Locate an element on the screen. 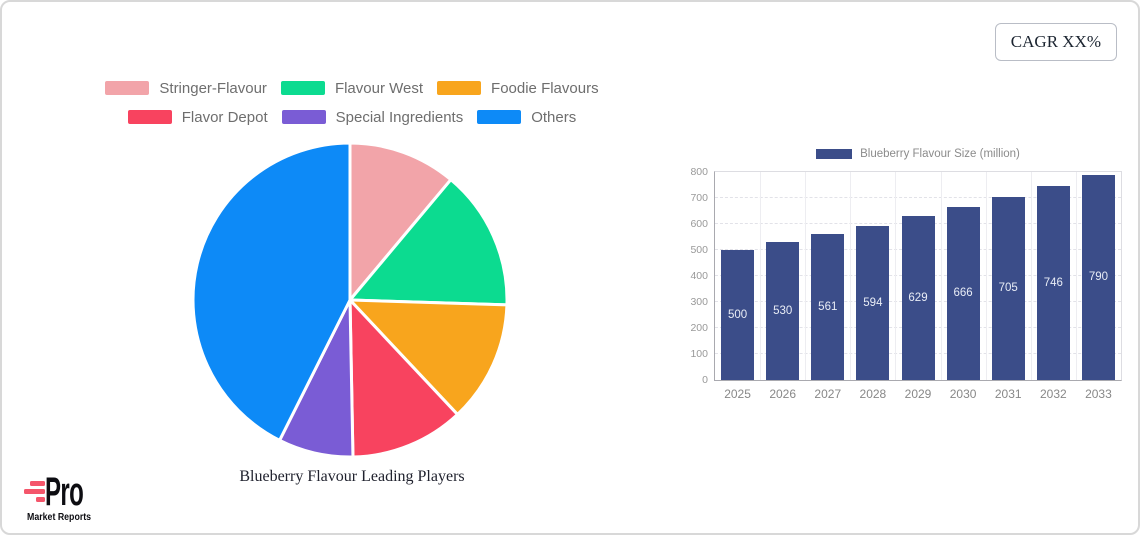 The image size is (1140, 535). pie-slice-flavour-west is located at coordinates (428, 242).